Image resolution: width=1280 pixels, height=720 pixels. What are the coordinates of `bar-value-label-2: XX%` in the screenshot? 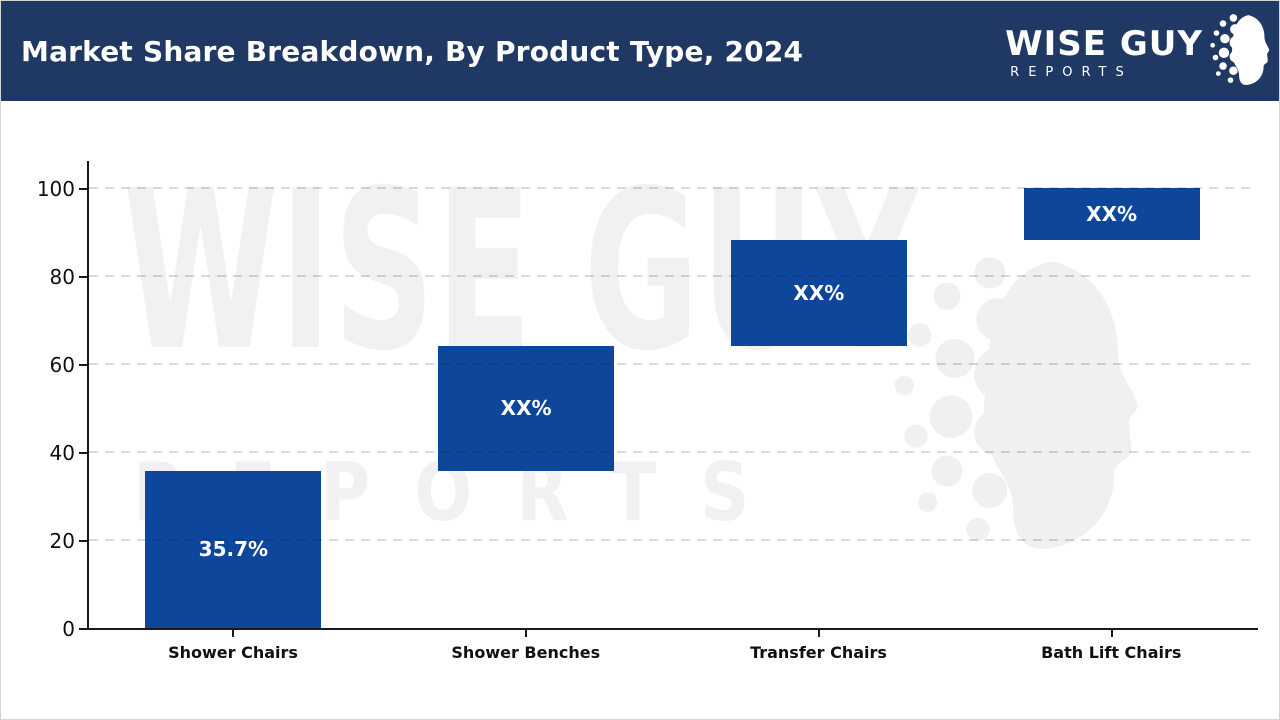 It's located at (819, 292).